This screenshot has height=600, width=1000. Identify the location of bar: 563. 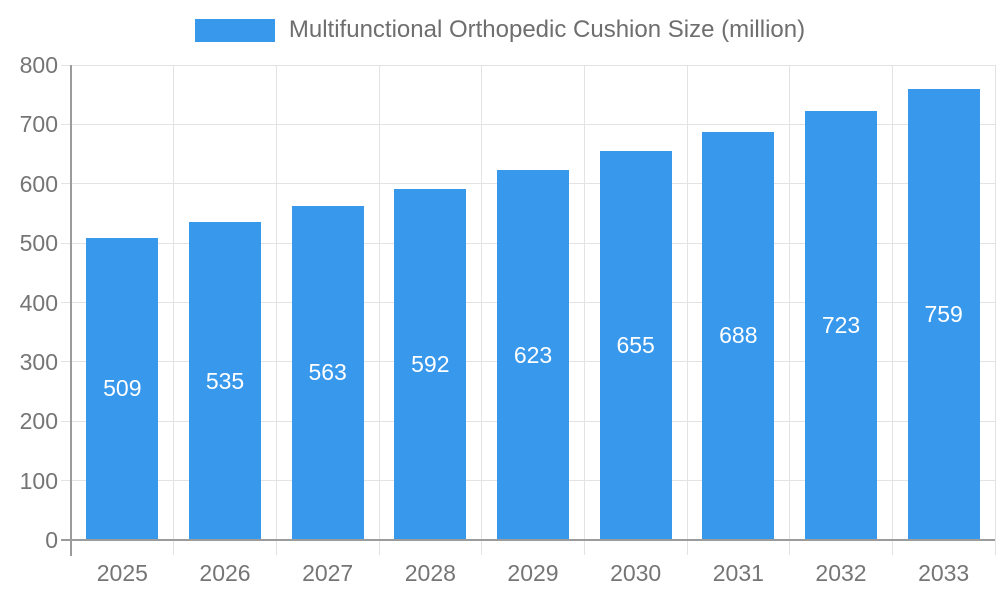
(327, 372).